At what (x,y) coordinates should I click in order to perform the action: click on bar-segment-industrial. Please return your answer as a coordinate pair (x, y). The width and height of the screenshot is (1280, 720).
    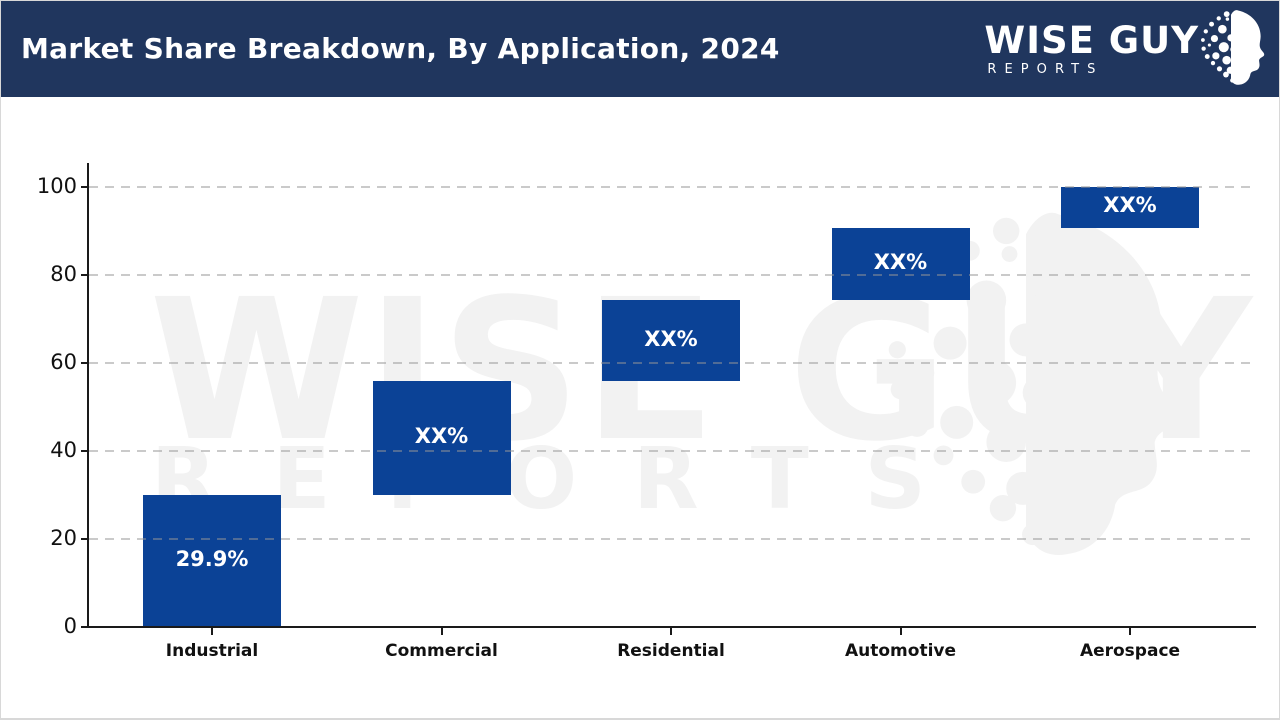
    Looking at the image, I should click on (212, 561).